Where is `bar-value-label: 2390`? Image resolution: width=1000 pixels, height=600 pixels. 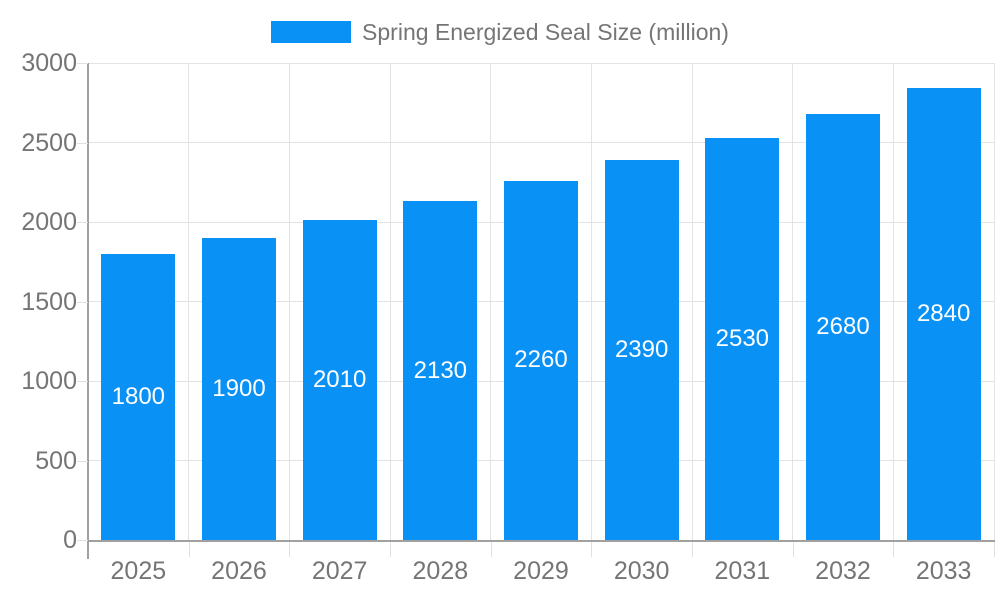
bar-value-label: 2390 is located at coordinates (641, 349).